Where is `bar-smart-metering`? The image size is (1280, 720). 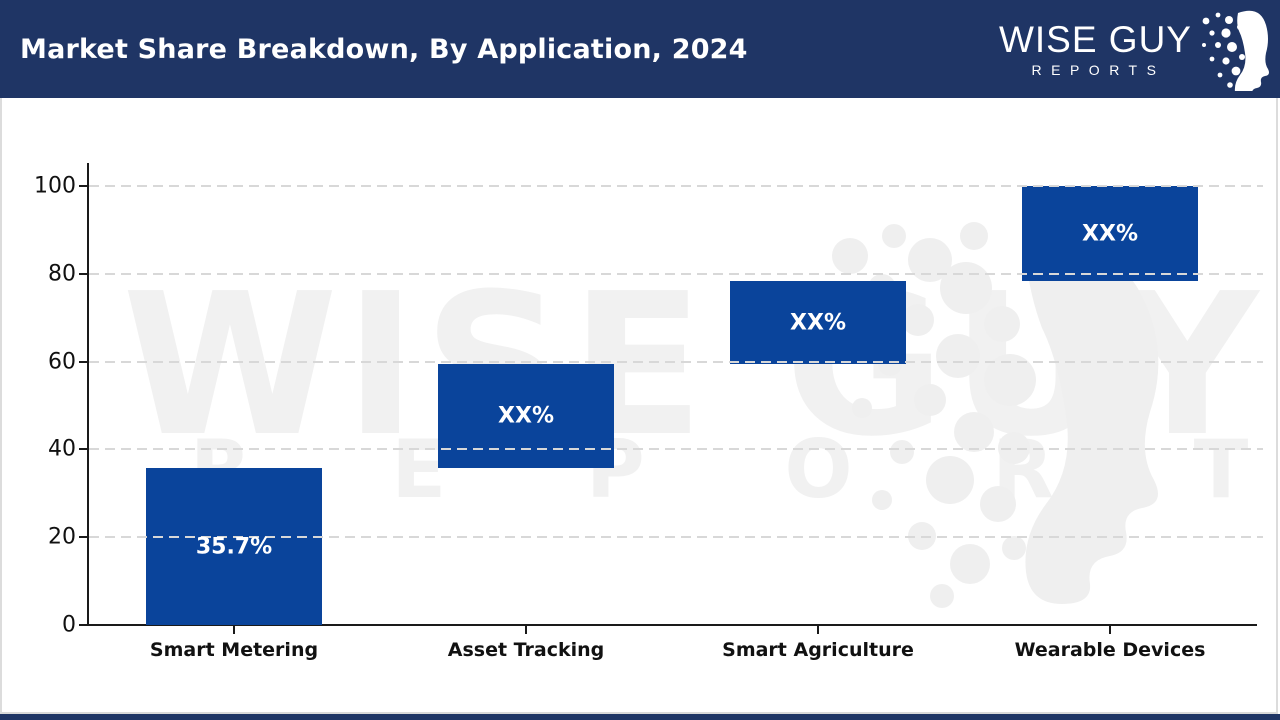
bar-smart-metering is located at coordinates (234, 546).